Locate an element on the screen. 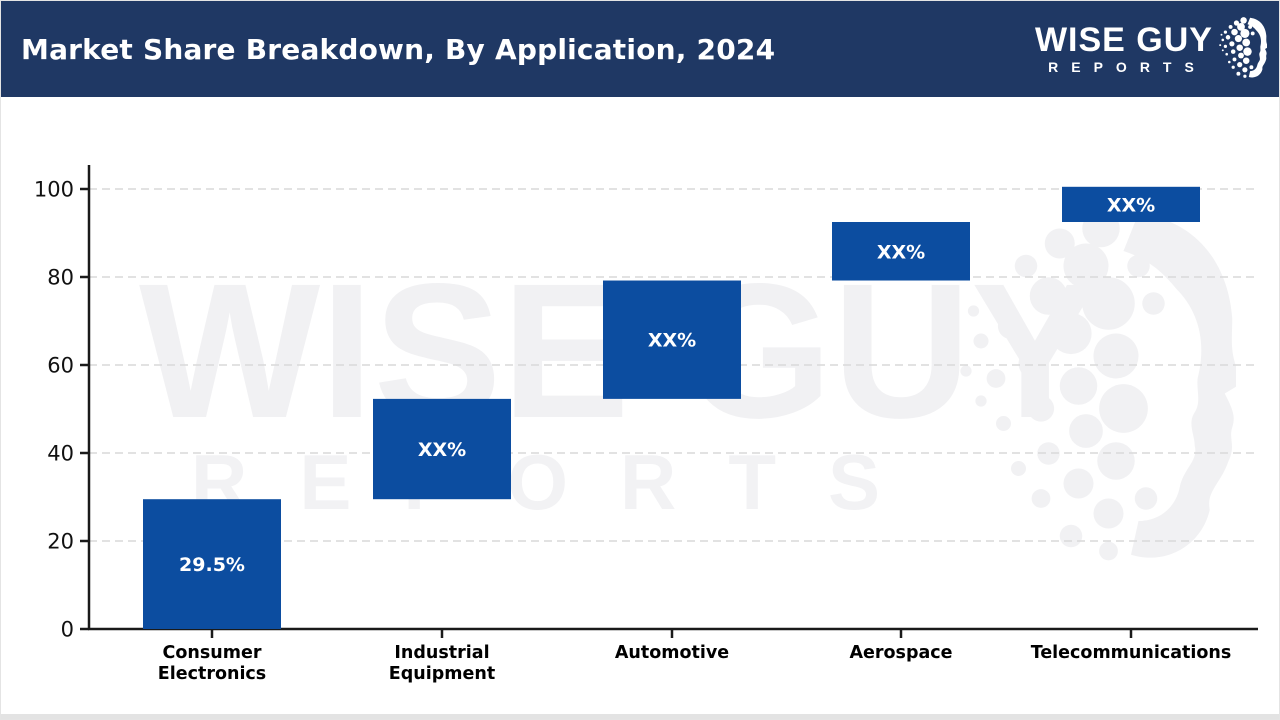 The height and width of the screenshot is (720, 1280). y-tick-label: 40 is located at coordinates (60, 454).